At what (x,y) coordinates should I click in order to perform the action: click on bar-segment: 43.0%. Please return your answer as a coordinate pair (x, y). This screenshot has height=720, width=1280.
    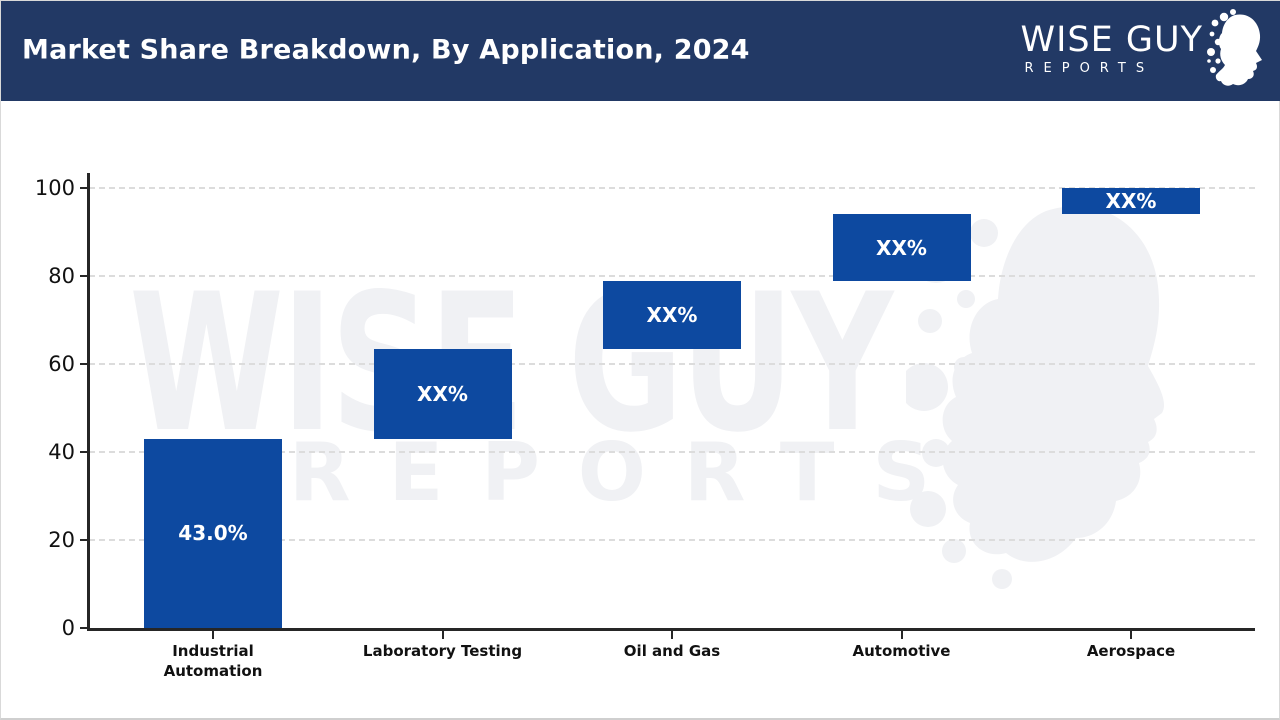
    Looking at the image, I should click on (213, 533).